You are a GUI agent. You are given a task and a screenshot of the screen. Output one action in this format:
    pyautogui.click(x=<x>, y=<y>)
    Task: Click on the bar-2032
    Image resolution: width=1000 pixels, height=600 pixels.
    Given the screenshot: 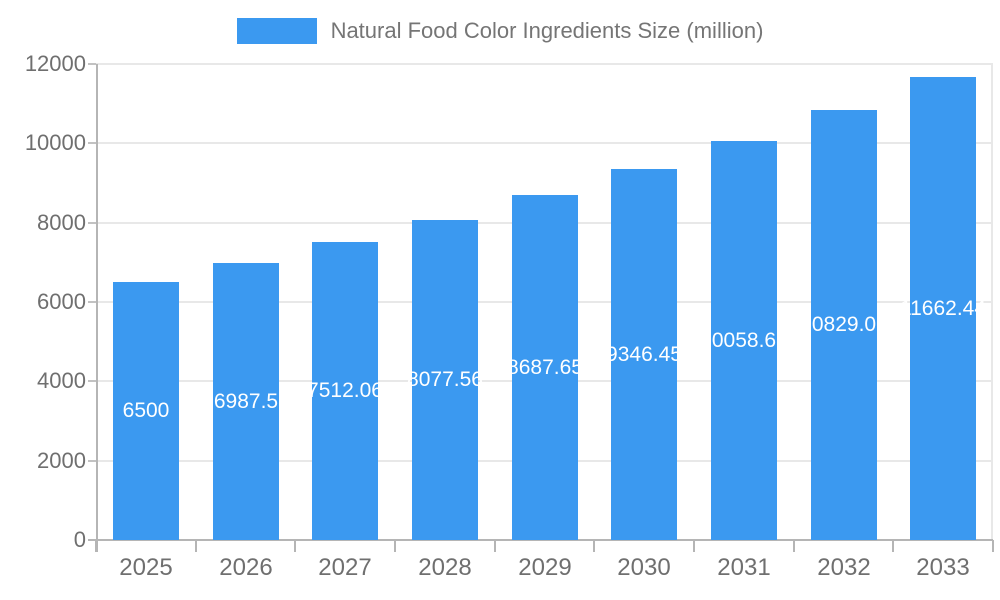 What is the action you would take?
    pyautogui.click(x=844, y=325)
    